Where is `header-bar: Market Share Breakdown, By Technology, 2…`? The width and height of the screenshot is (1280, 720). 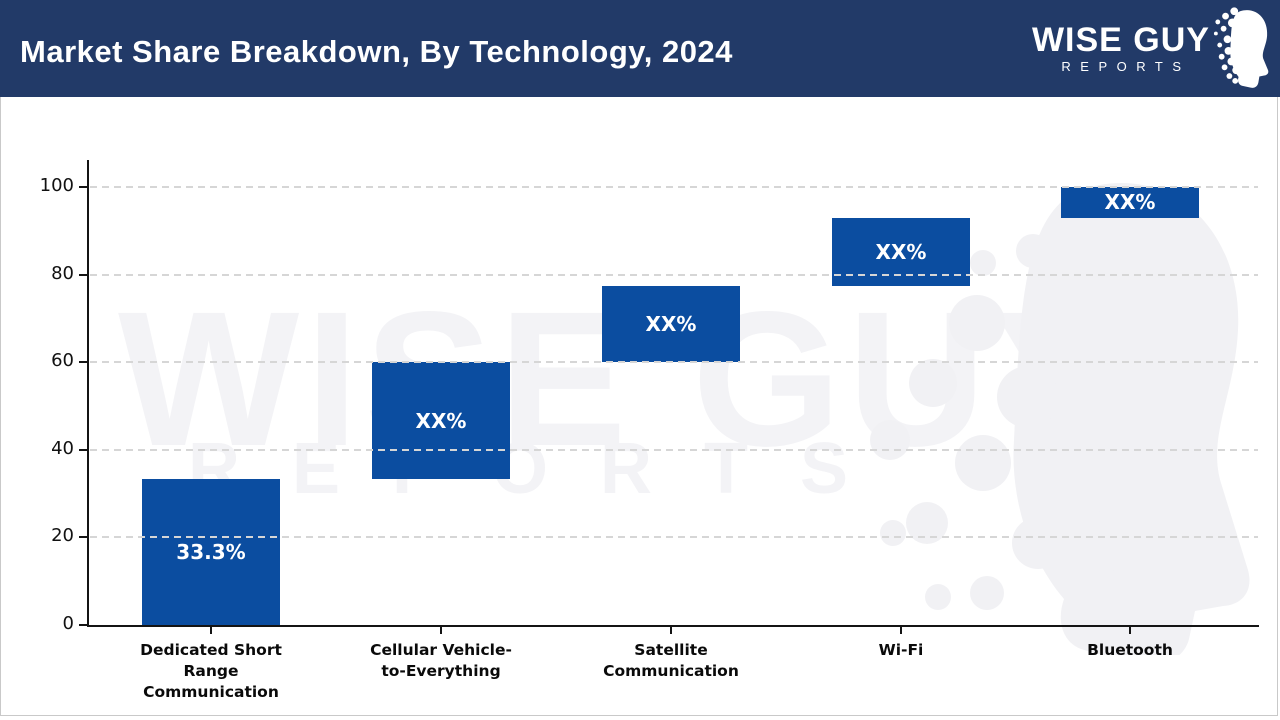 header-bar: Market Share Breakdown, By Technology, 2… is located at coordinates (640, 48).